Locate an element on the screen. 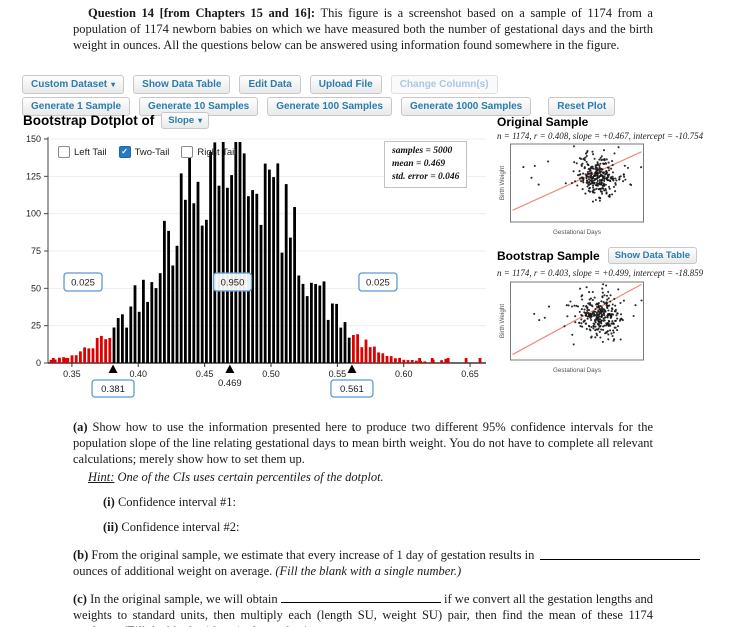 This screenshot has width=733, height=627. part-c-blank is located at coordinates (360, 597).